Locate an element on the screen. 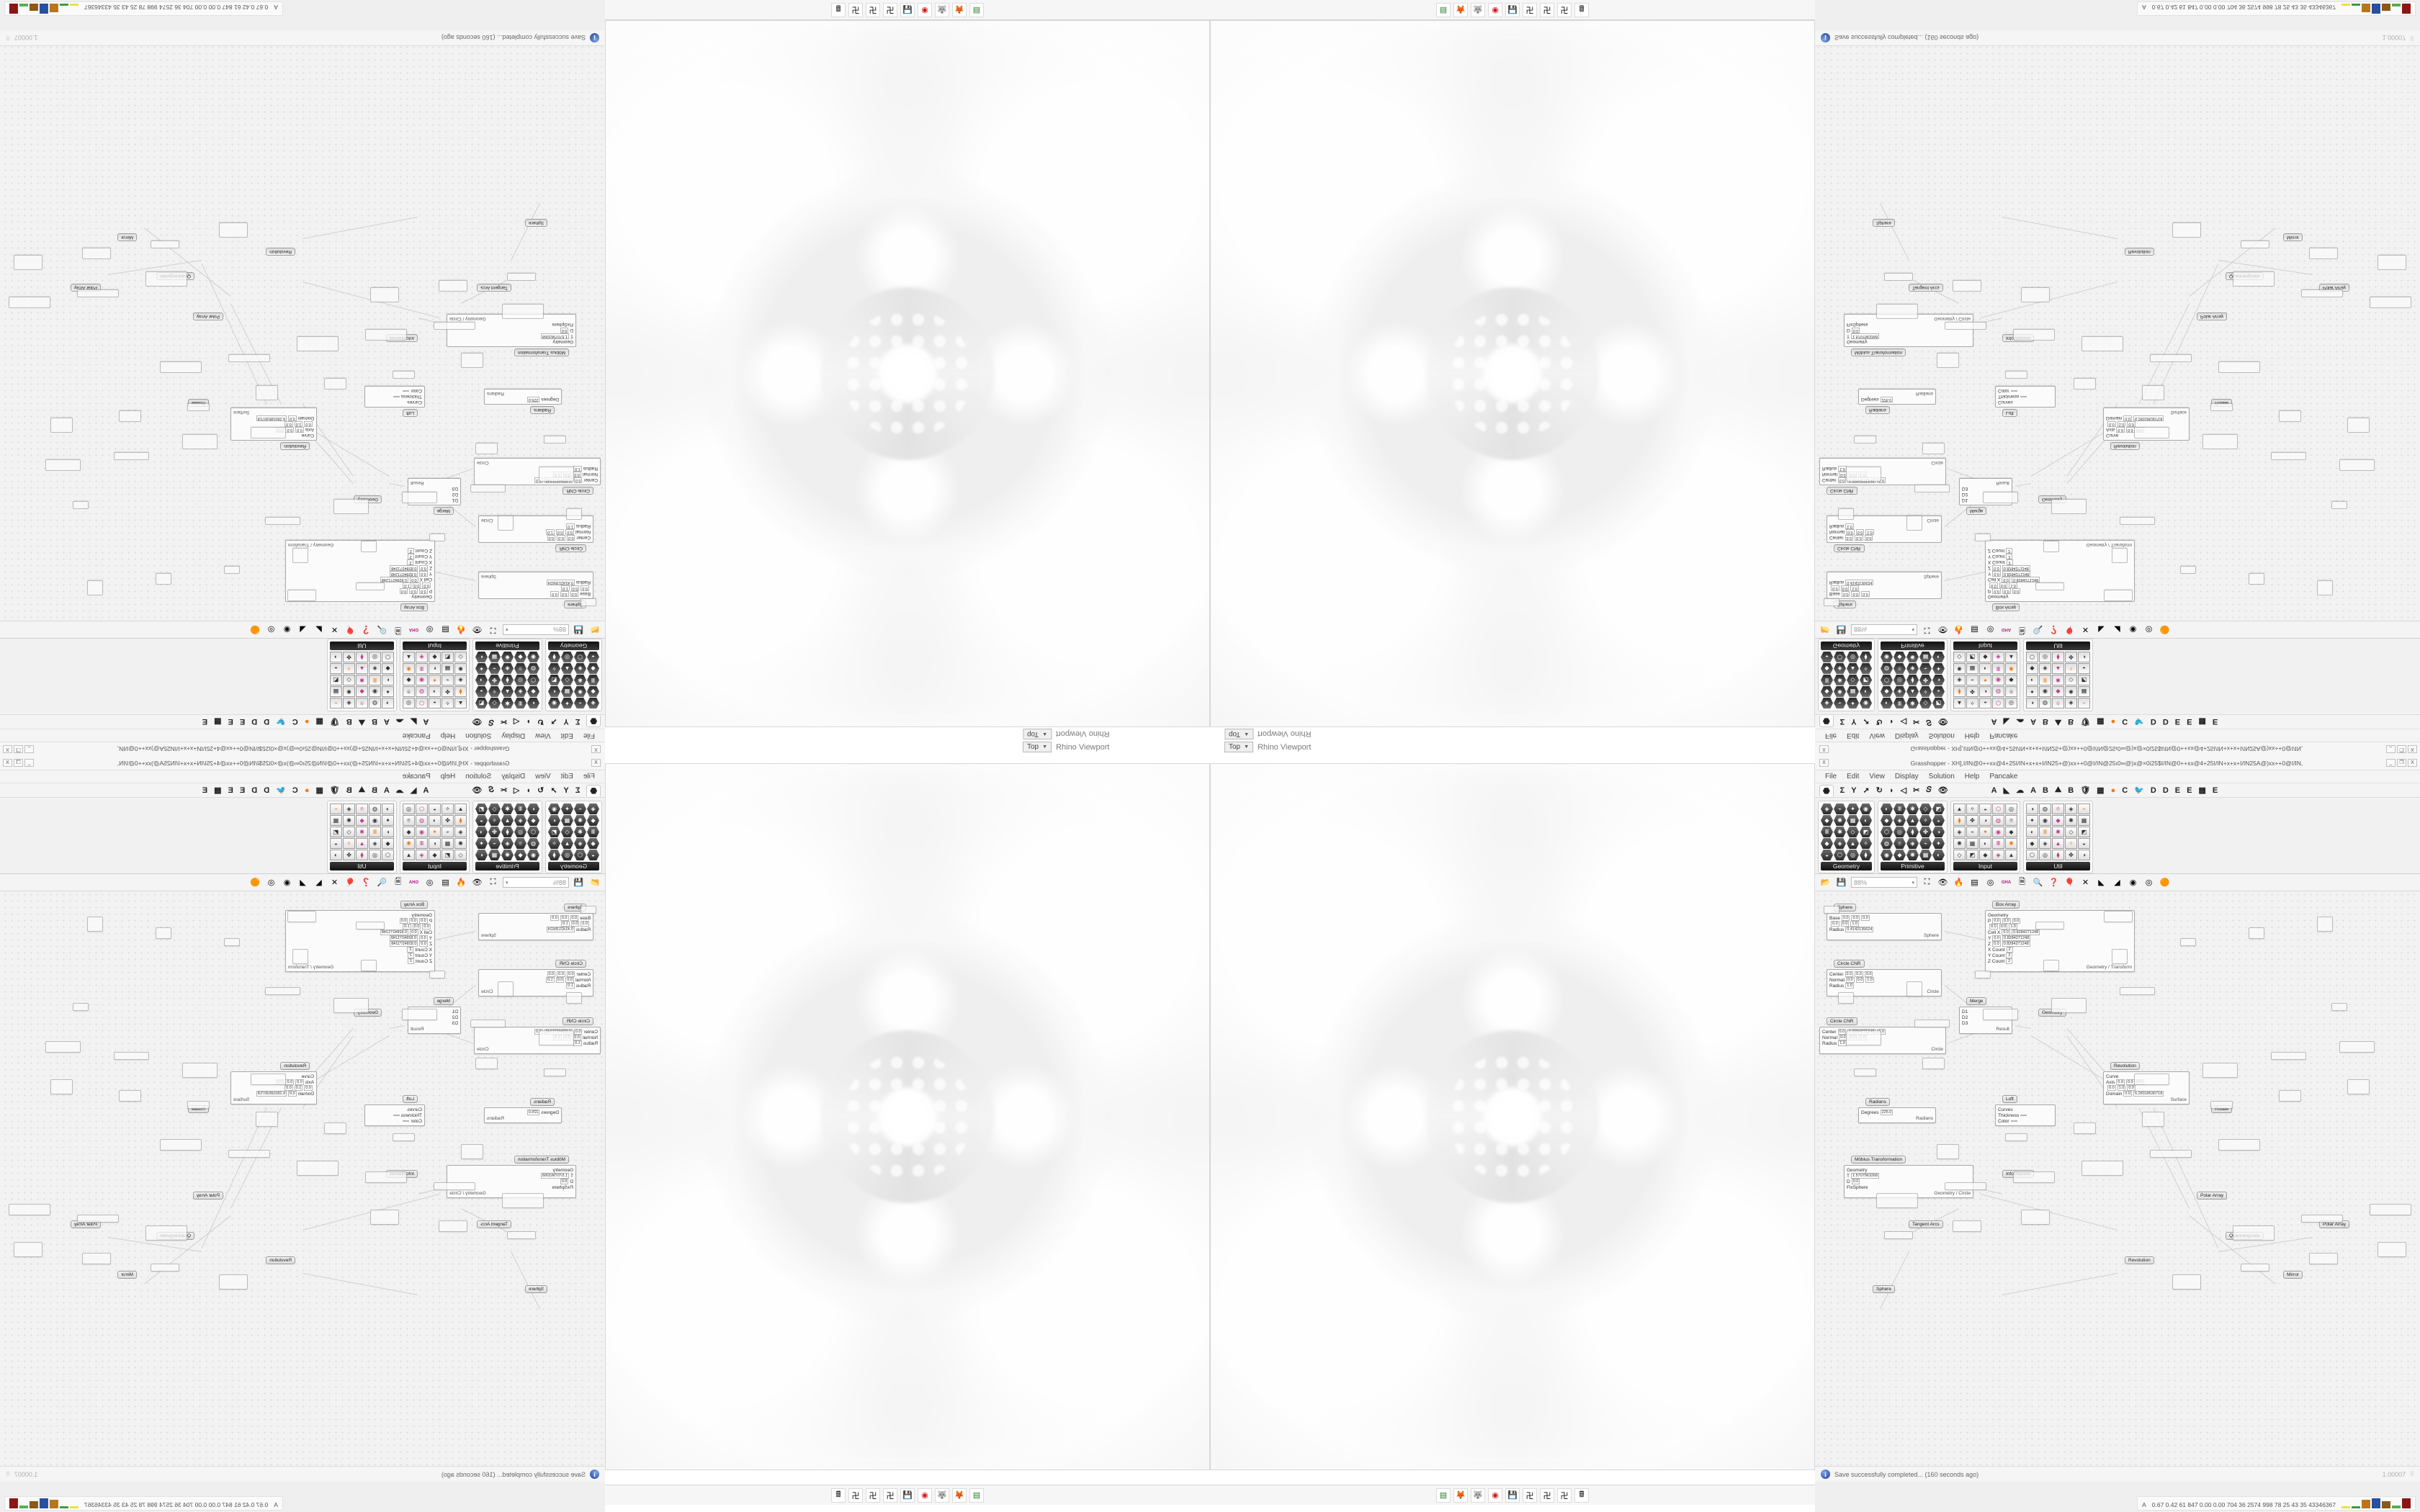 The height and width of the screenshot is (1512, 2420). tab-D-icon: D is located at coordinates (255, 790).